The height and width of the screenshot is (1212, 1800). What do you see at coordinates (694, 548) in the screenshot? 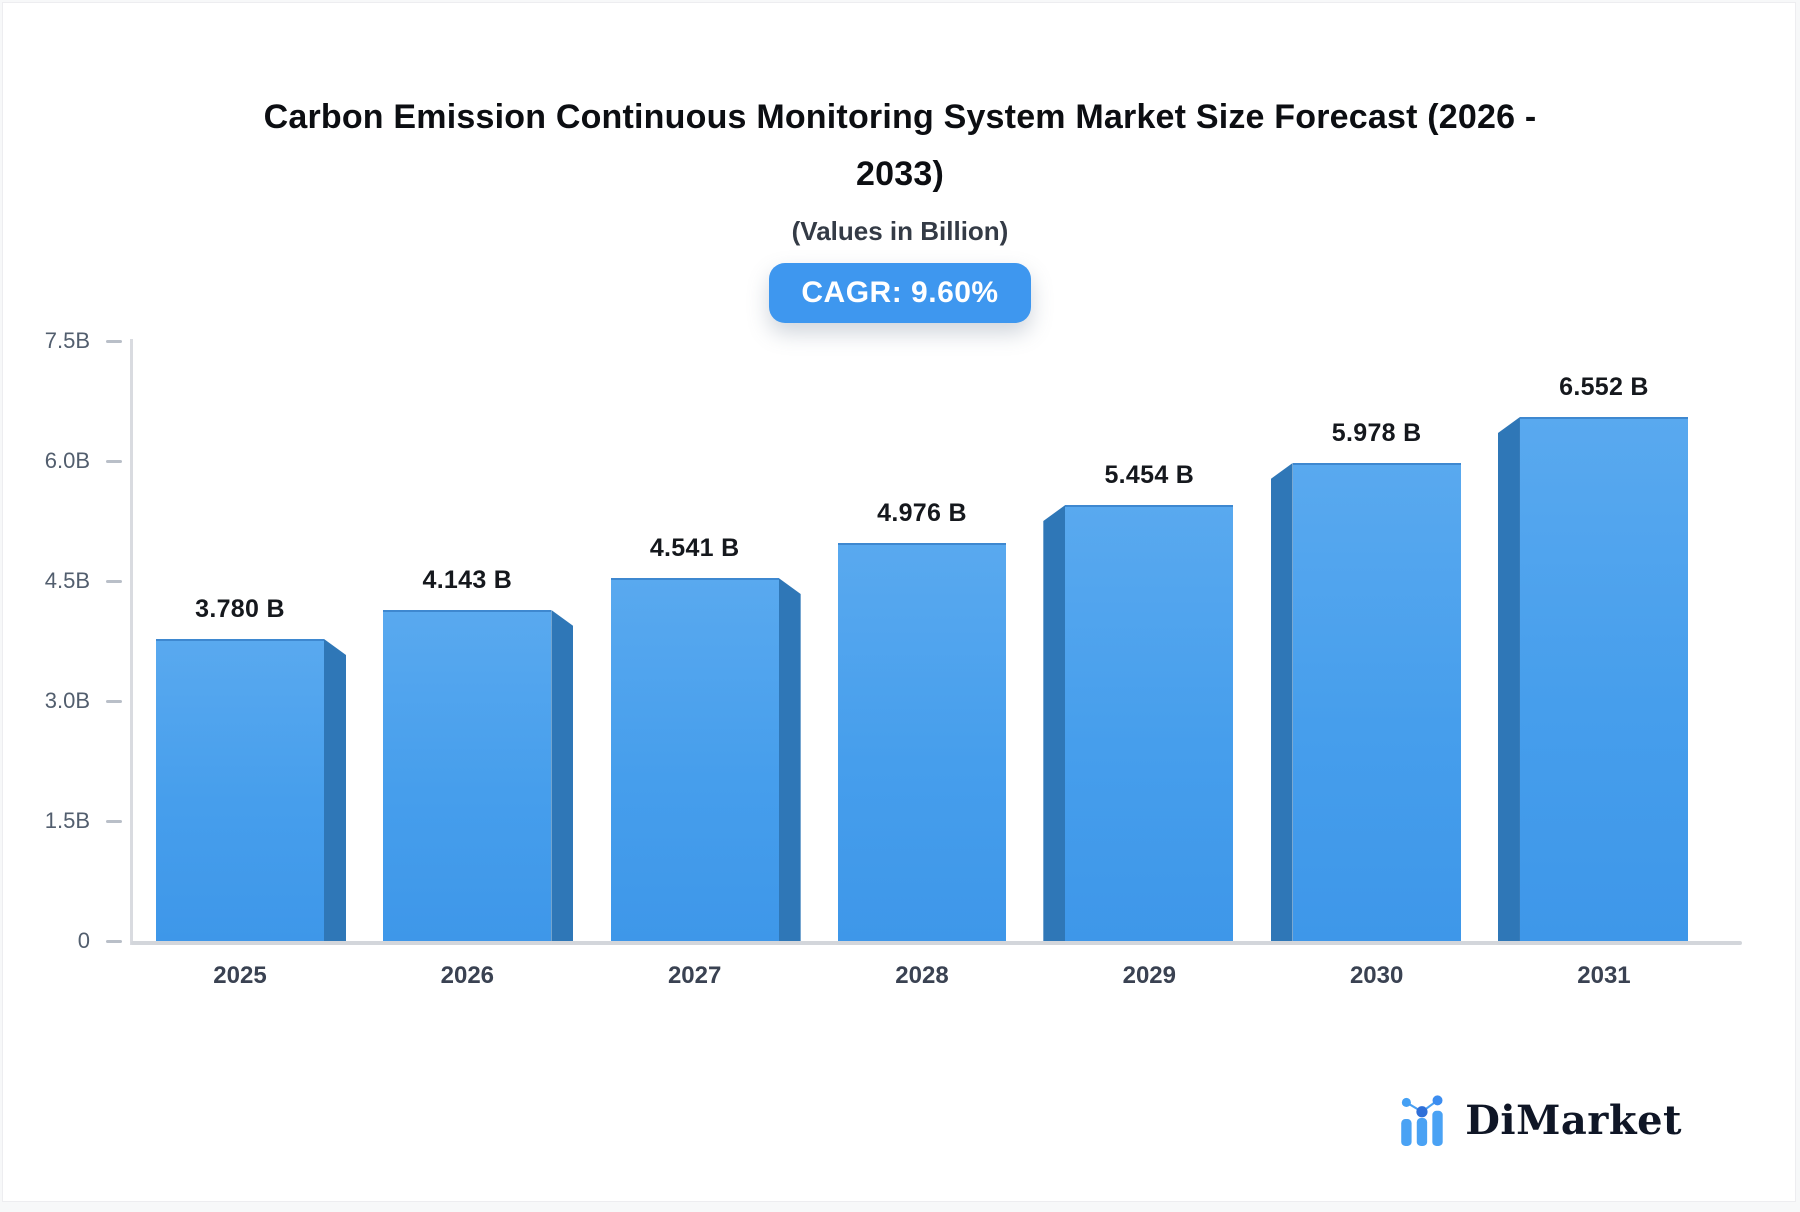
I see `bar-value-label: 4.541 B` at bounding box center [694, 548].